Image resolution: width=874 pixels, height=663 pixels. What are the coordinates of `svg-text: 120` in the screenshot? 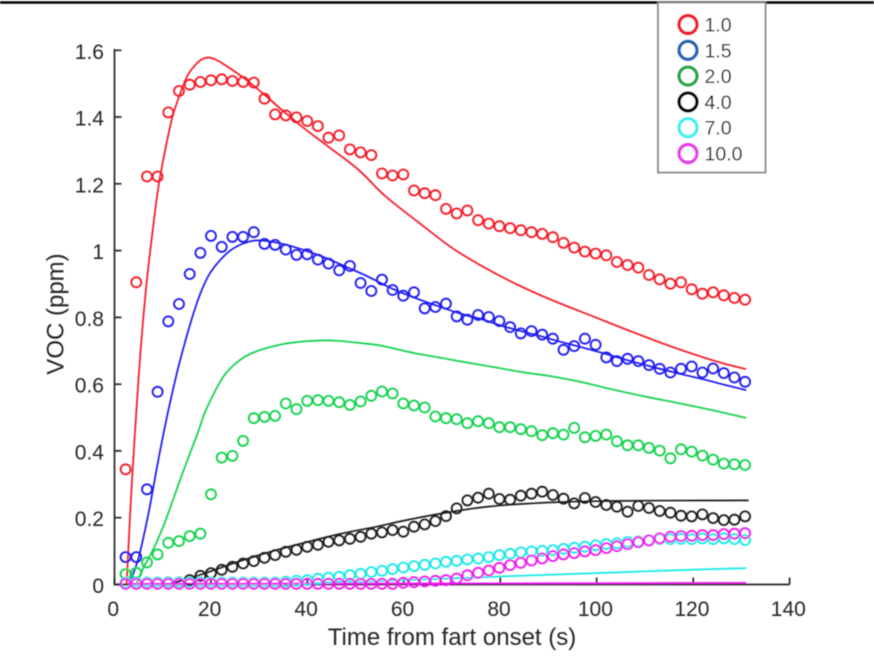 It's located at (691, 609).